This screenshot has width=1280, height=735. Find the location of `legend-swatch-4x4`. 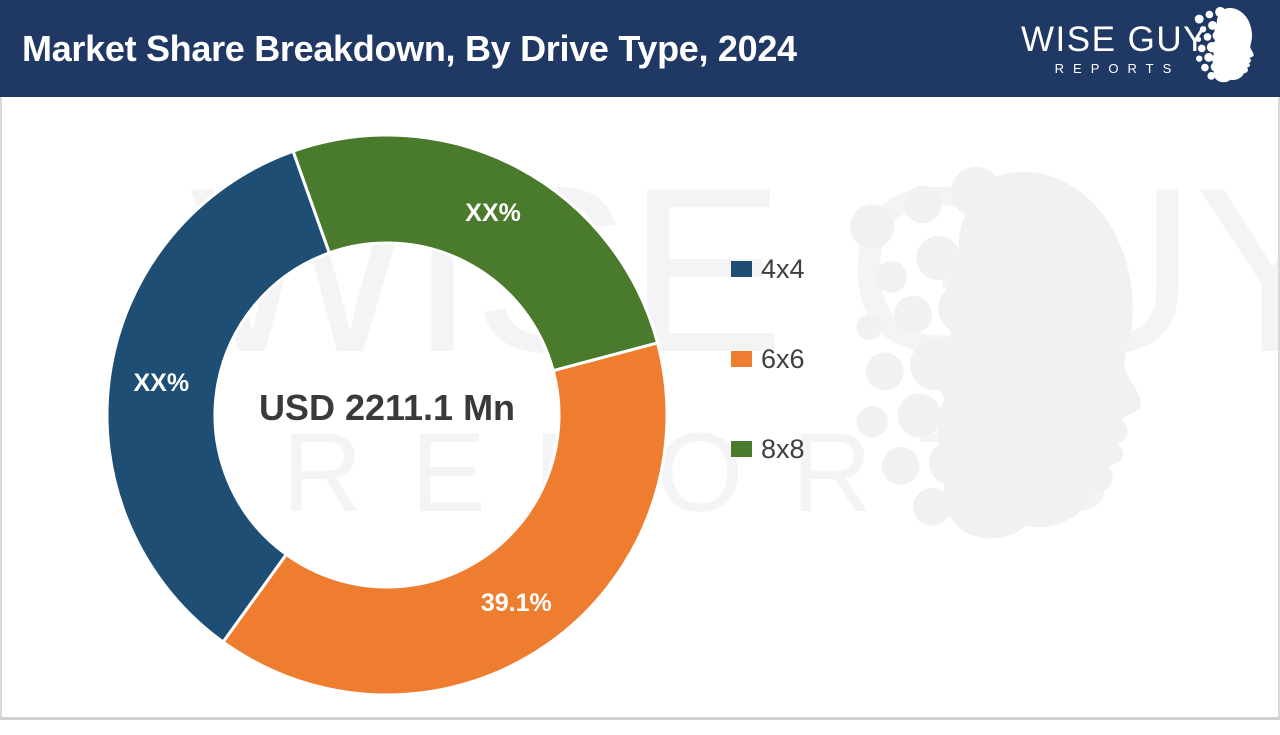

legend-swatch-4x4 is located at coordinates (741, 269).